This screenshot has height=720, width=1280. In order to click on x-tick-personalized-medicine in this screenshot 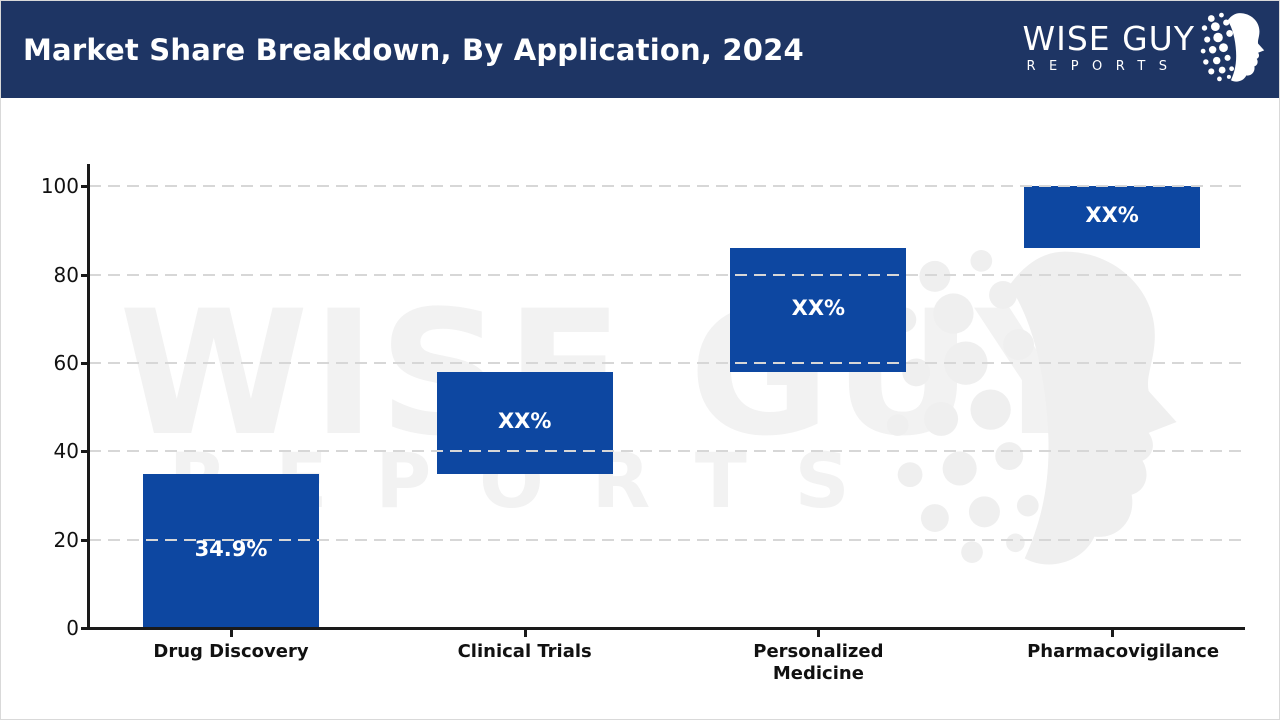, I will do `click(819, 633)`.